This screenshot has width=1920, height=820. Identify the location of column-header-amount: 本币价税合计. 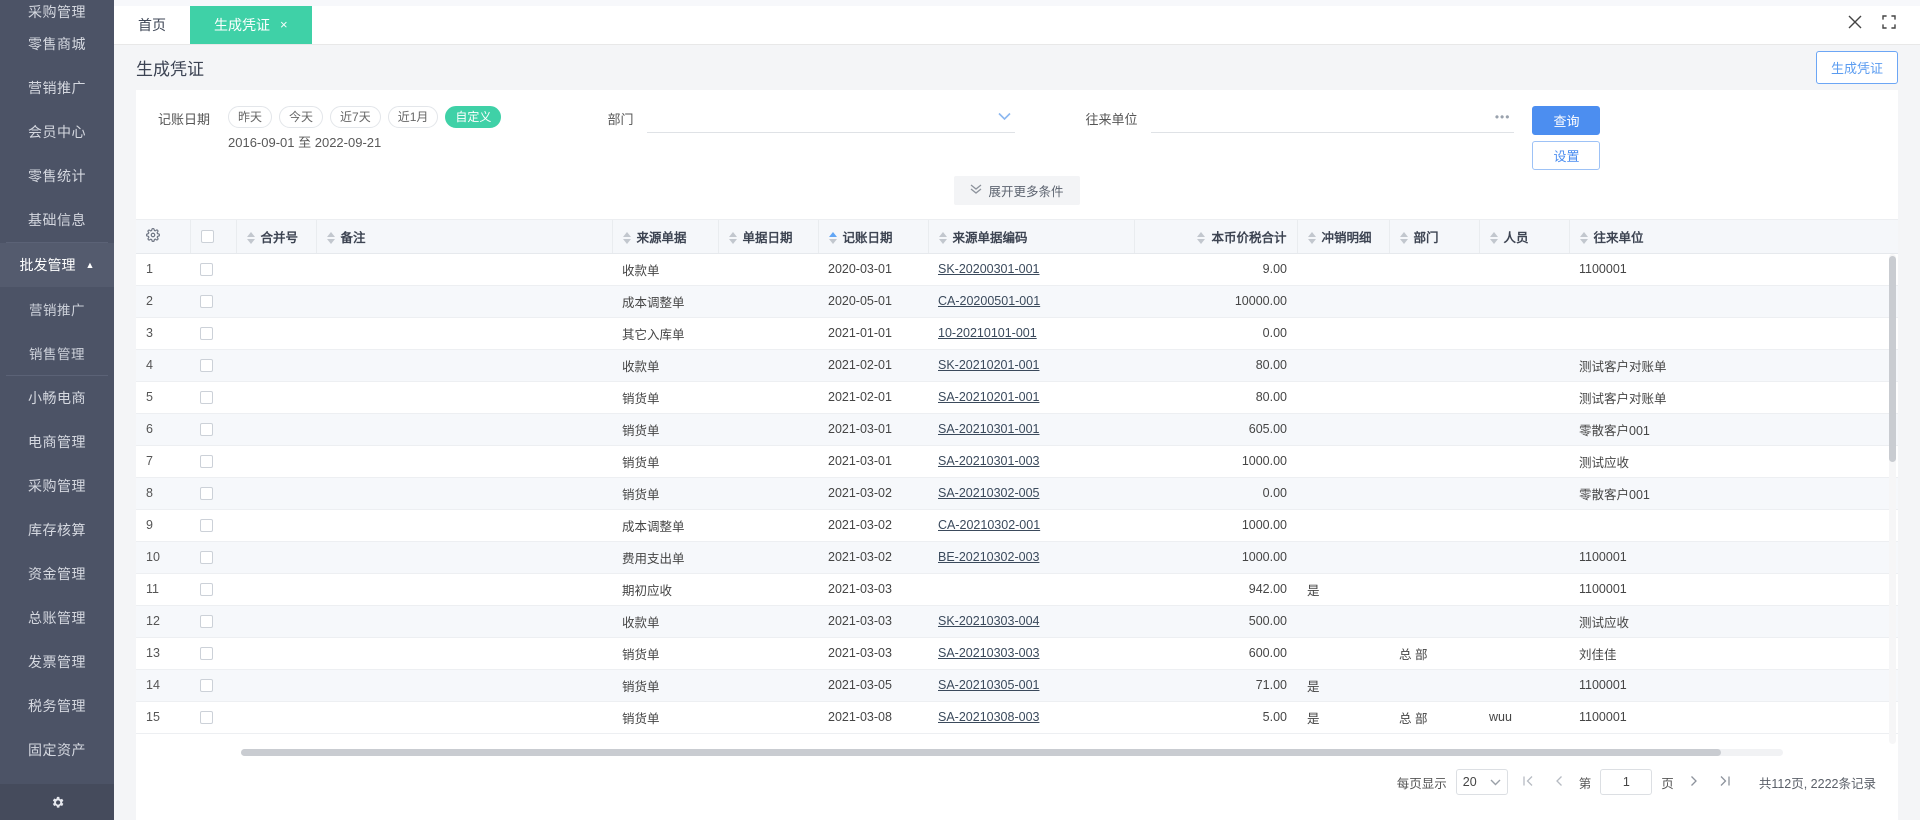
(1216, 237).